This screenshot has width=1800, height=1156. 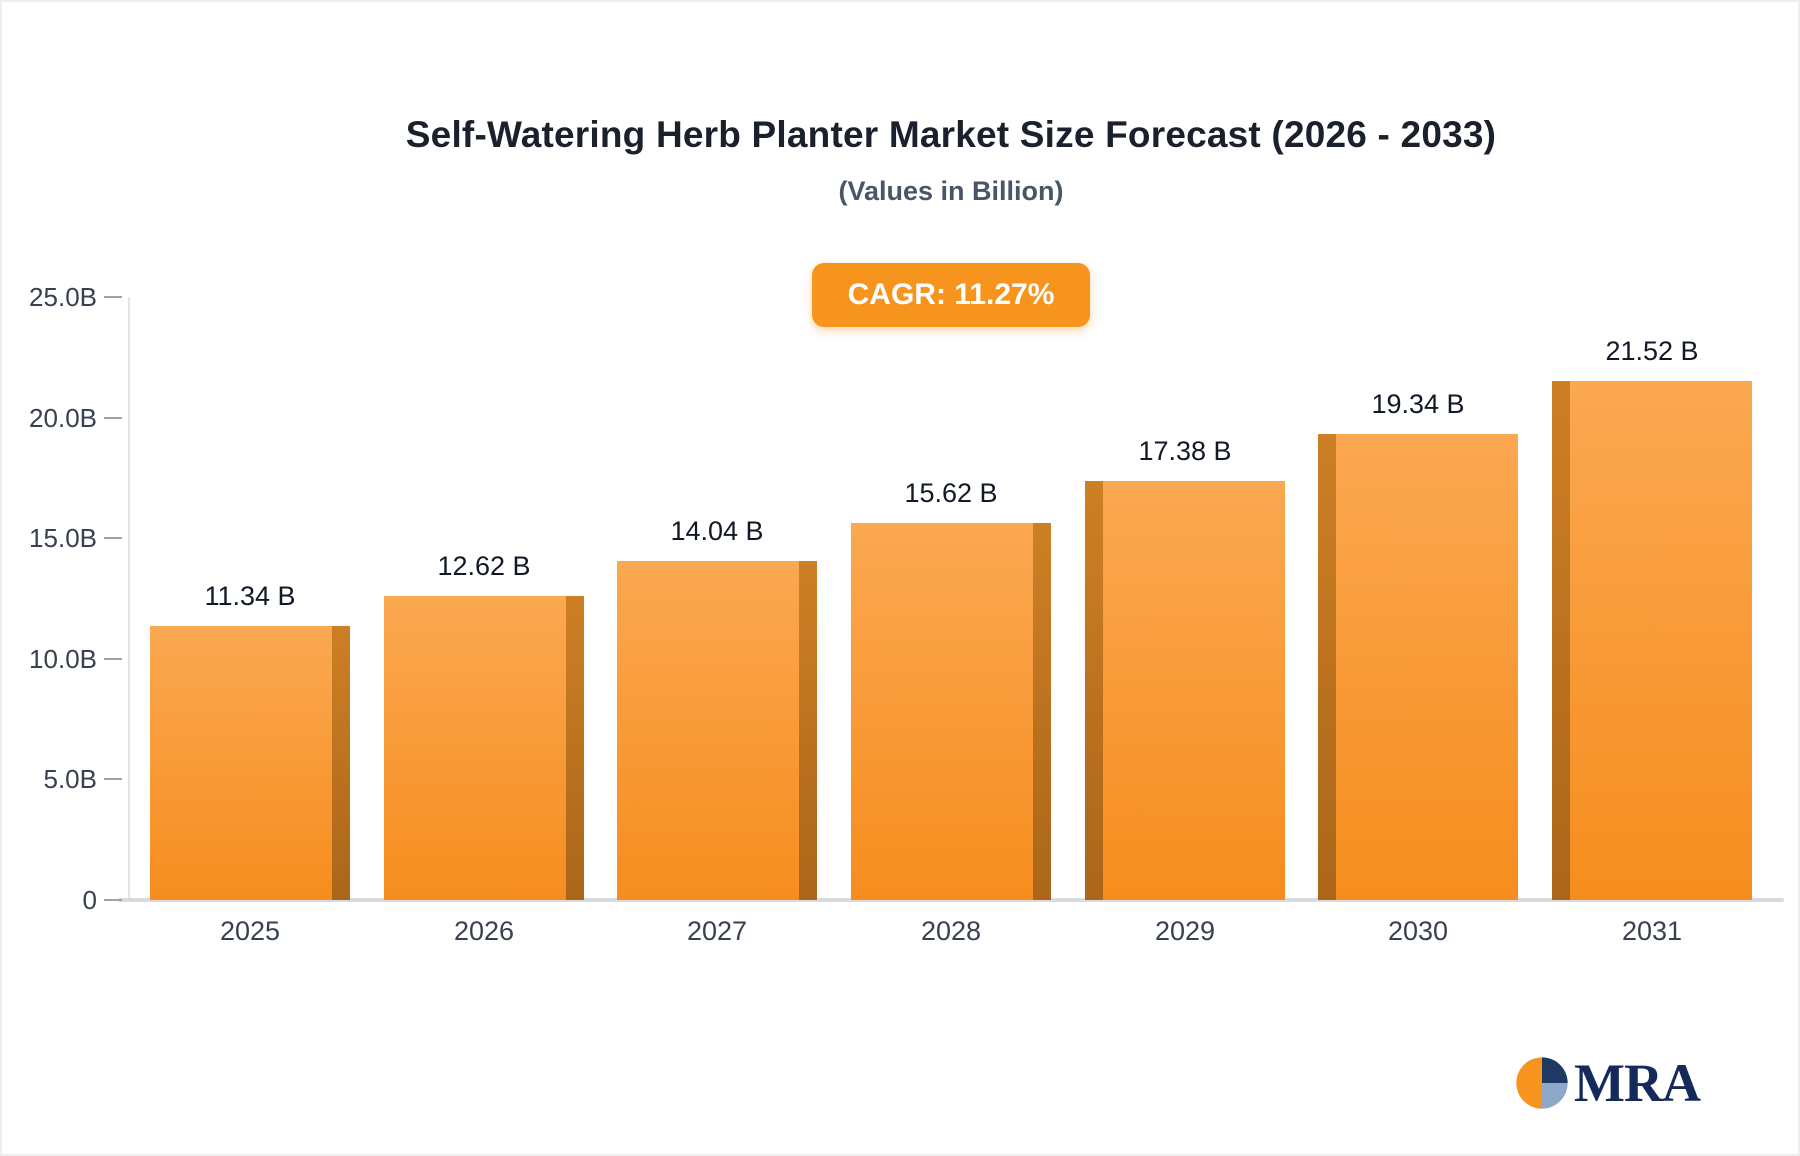 I want to click on bar-2026, so click(x=484, y=748).